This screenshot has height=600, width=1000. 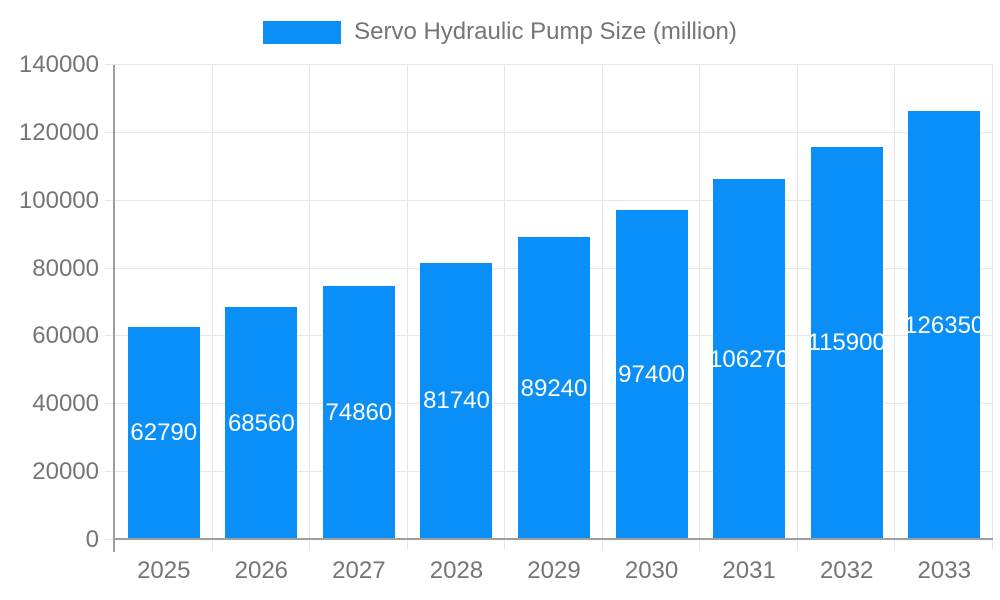 I want to click on x-axis-label: 2025, so click(x=164, y=570).